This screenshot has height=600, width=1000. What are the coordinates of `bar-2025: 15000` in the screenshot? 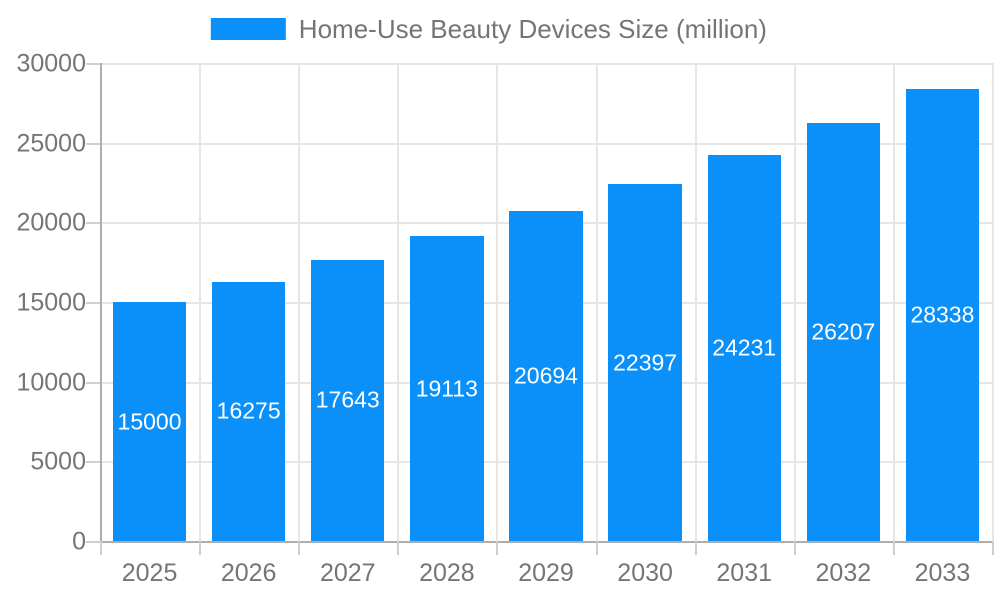 It's located at (149, 421).